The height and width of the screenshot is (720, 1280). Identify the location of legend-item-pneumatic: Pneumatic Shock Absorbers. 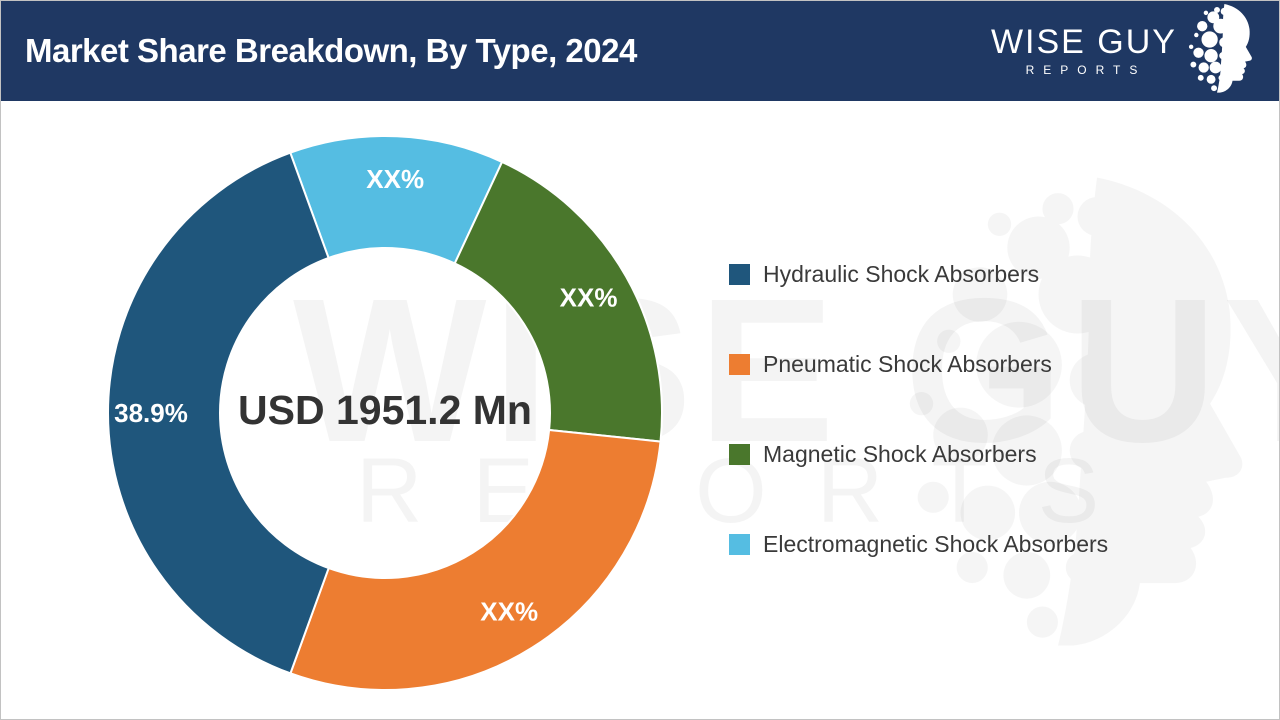
(918, 364).